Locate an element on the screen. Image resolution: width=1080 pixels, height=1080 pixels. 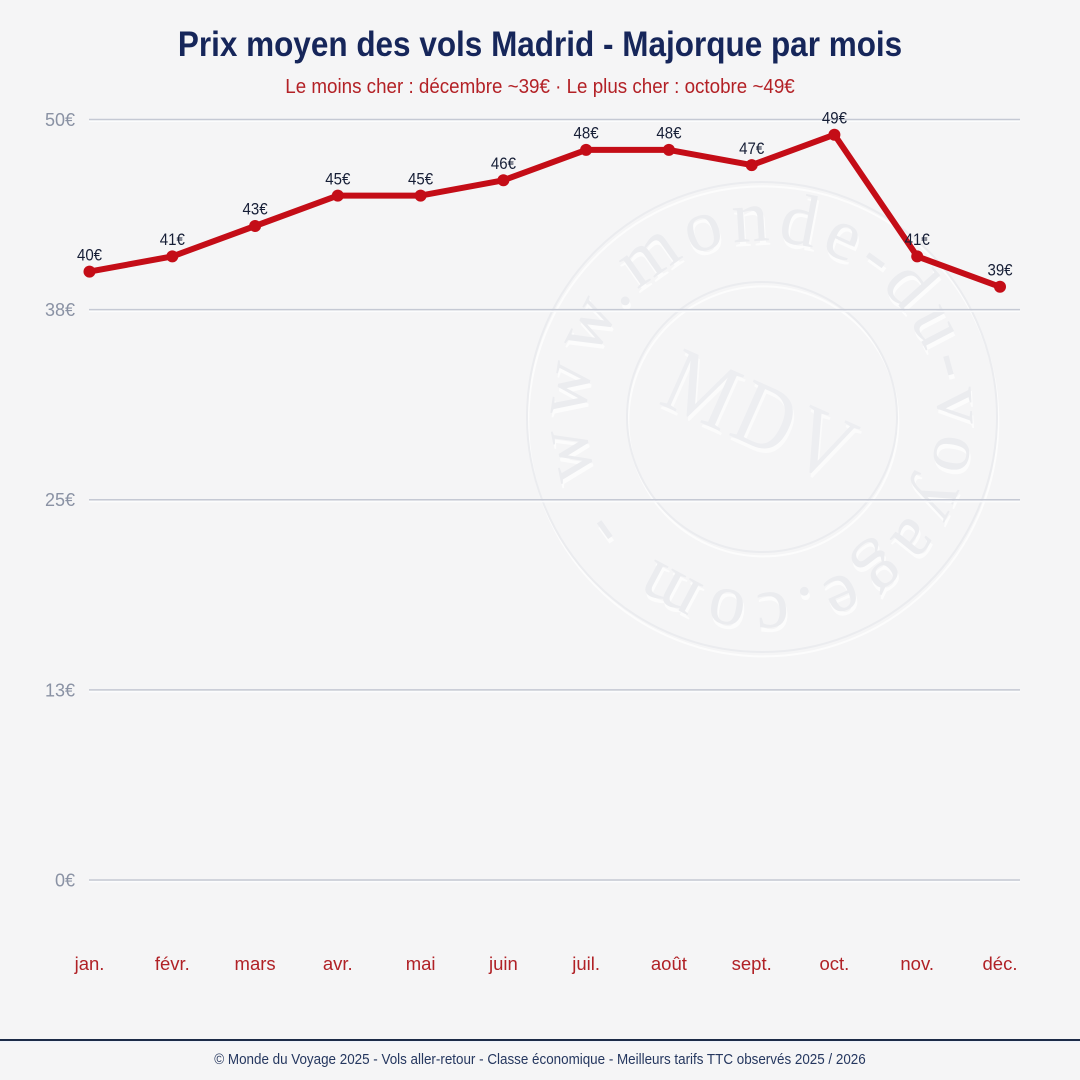
svg-text: août is located at coordinates (669, 963).